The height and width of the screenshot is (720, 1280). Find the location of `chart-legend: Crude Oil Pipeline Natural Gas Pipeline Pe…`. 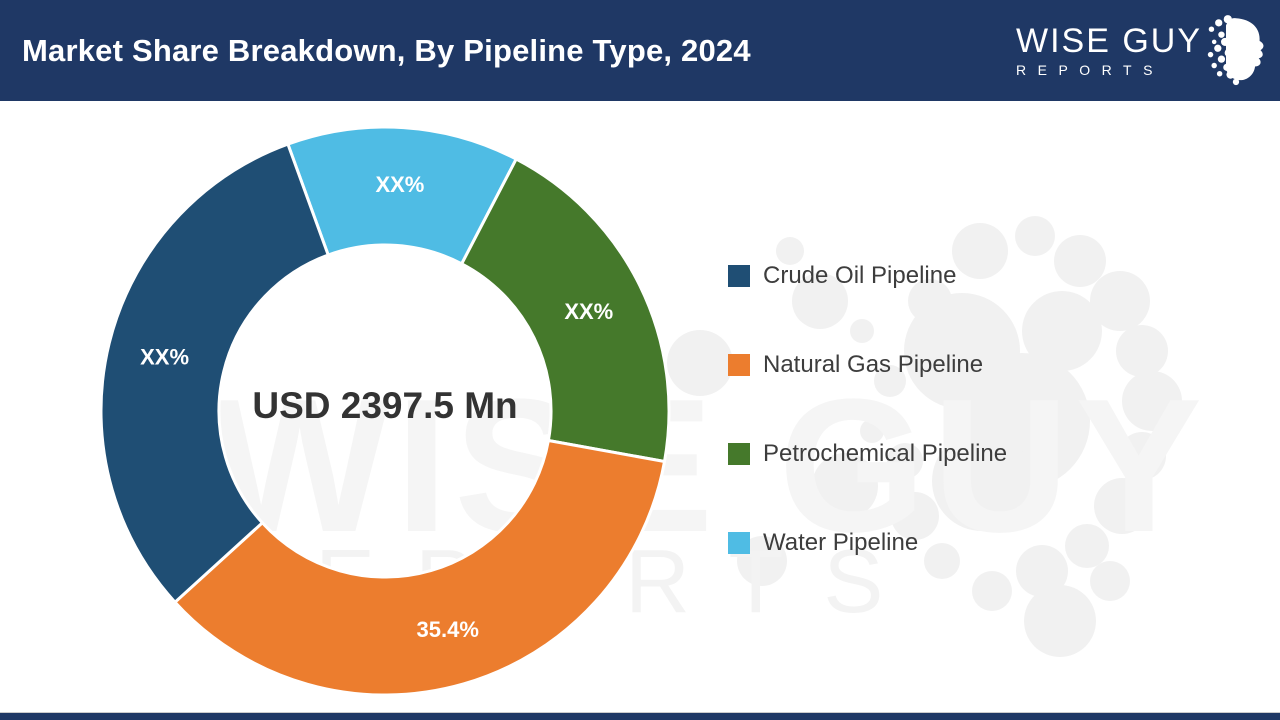

chart-legend: Crude Oil Pipeline Natural Gas Pipeline Pe… is located at coordinates (867, 409).